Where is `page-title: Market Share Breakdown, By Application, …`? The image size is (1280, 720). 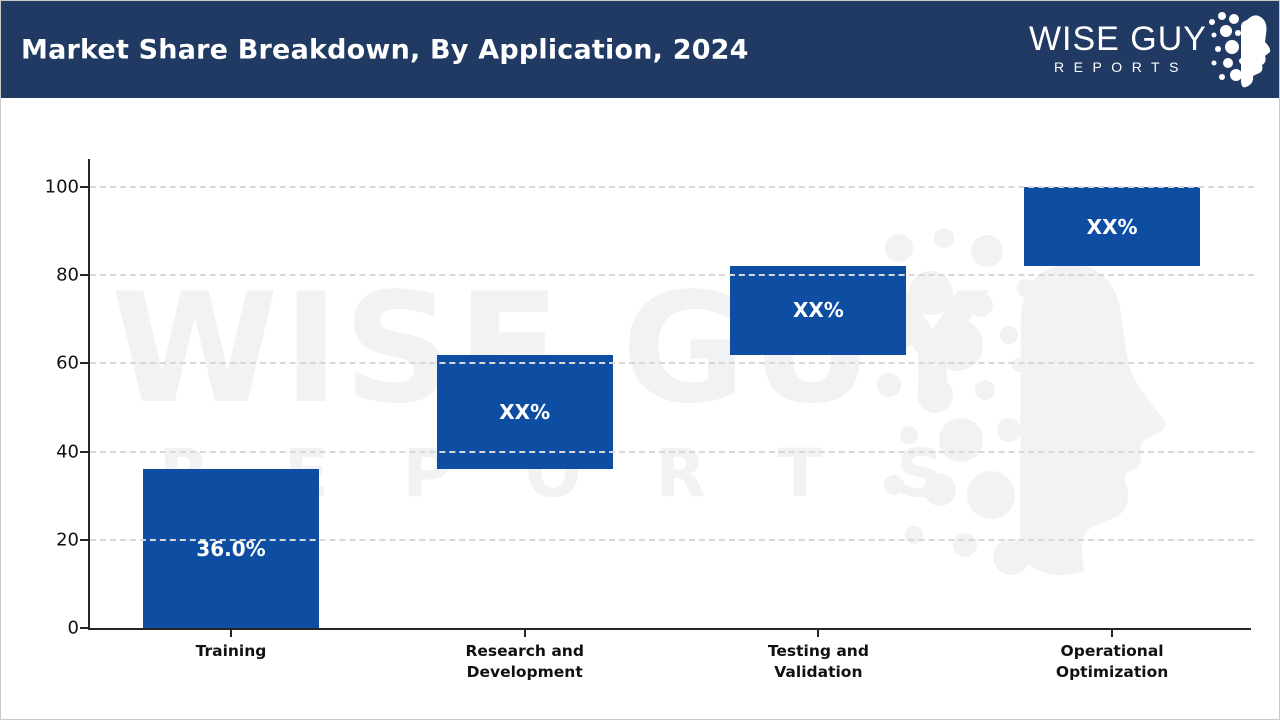 page-title: Market Share Breakdown, By Application, … is located at coordinates (385, 49).